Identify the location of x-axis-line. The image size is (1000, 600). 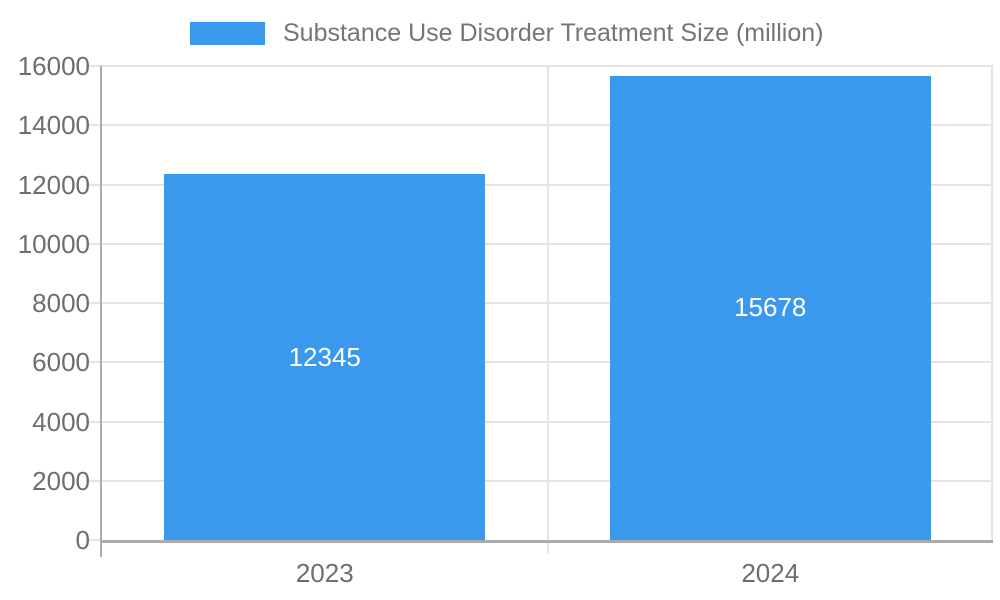
(546, 541).